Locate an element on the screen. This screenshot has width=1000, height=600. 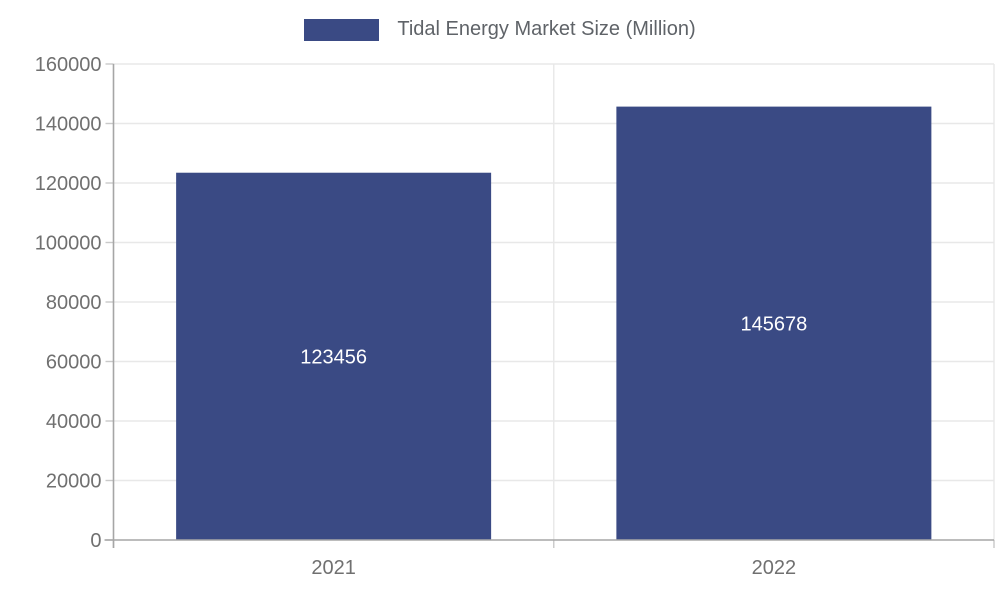
y-tick-label: 120000 is located at coordinates (68, 184).